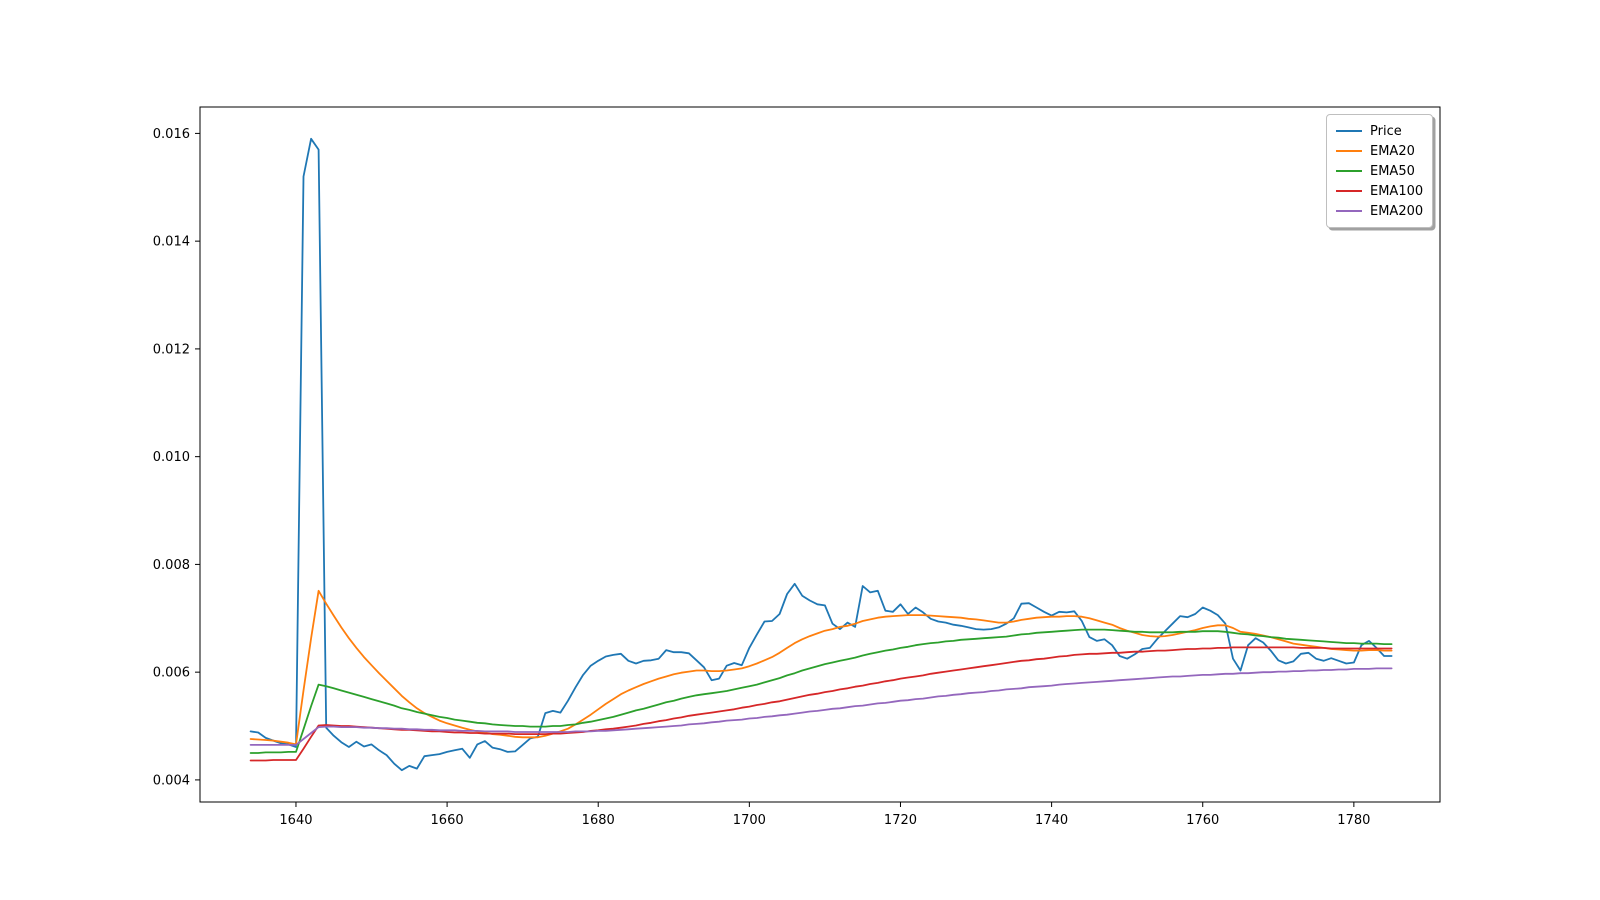 This screenshot has width=1600, height=900. I want to click on legend-item-ema20: EMA20, so click(1379, 151).